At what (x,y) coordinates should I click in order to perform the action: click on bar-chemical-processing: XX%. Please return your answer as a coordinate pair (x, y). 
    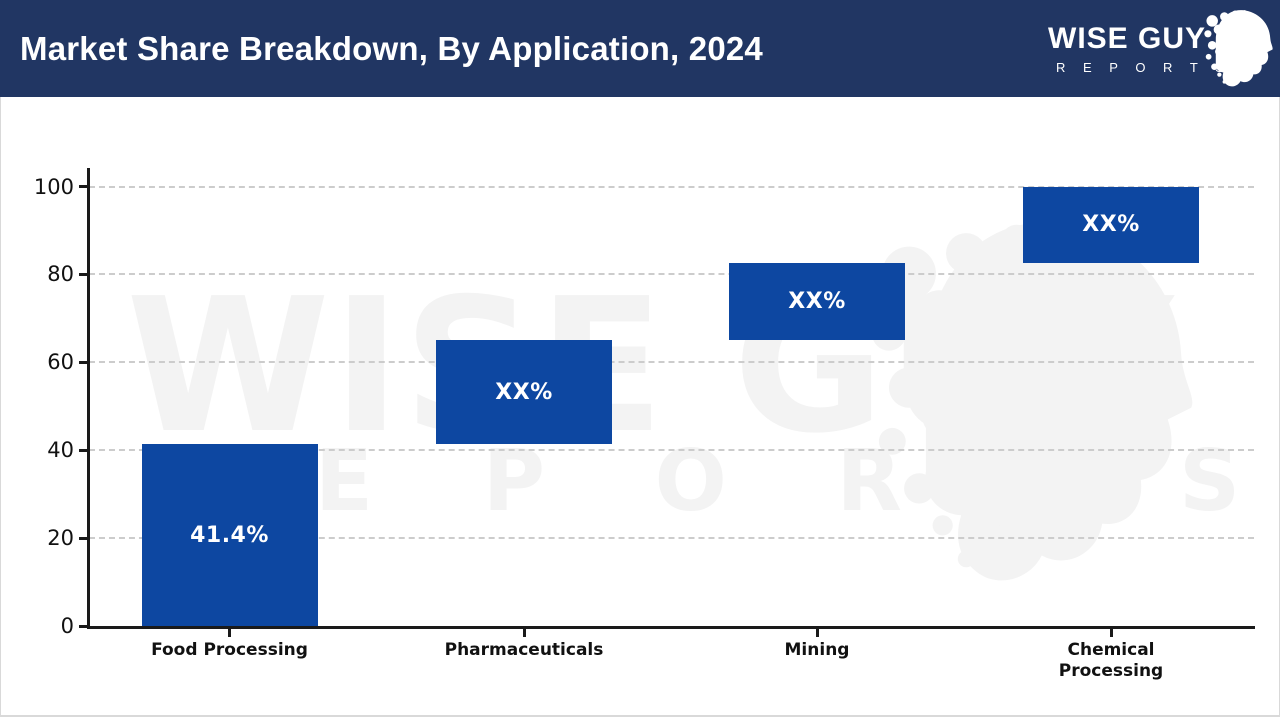
    Looking at the image, I should click on (1111, 224).